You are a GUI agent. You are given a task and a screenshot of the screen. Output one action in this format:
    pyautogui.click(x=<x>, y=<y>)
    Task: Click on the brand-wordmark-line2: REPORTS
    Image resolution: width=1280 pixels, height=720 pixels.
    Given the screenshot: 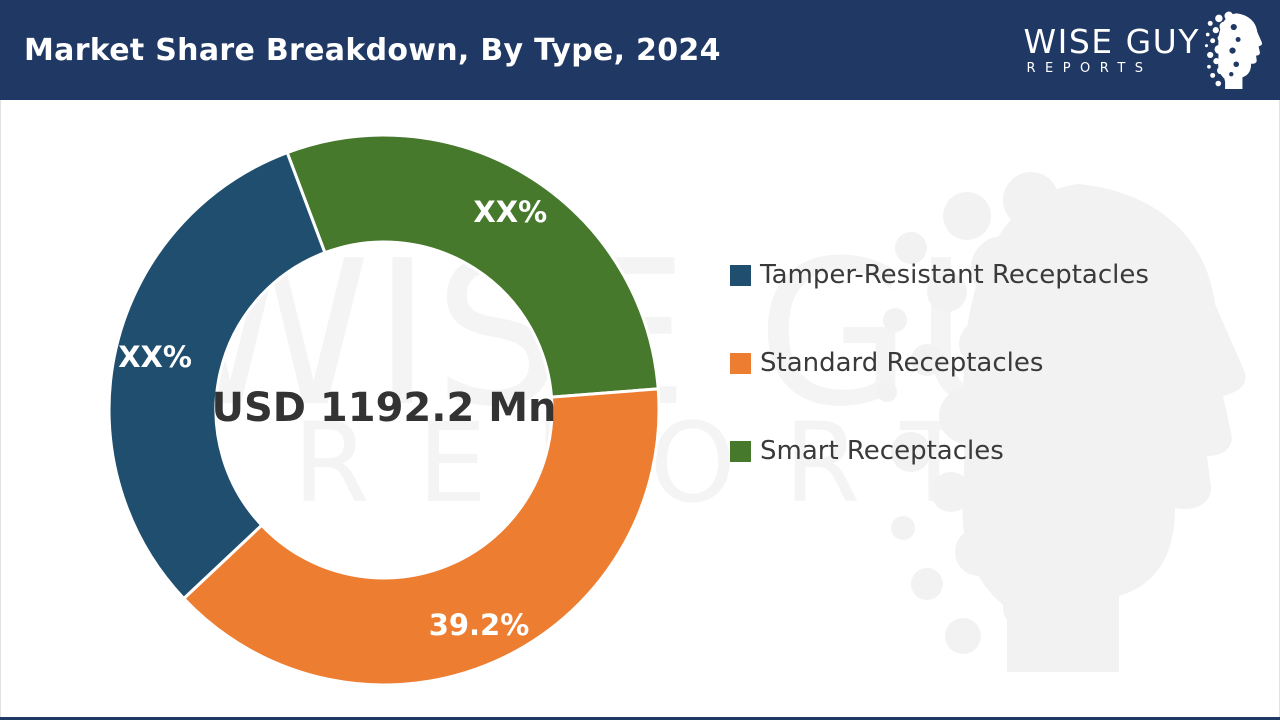 What is the action you would take?
    pyautogui.click(x=1089, y=68)
    